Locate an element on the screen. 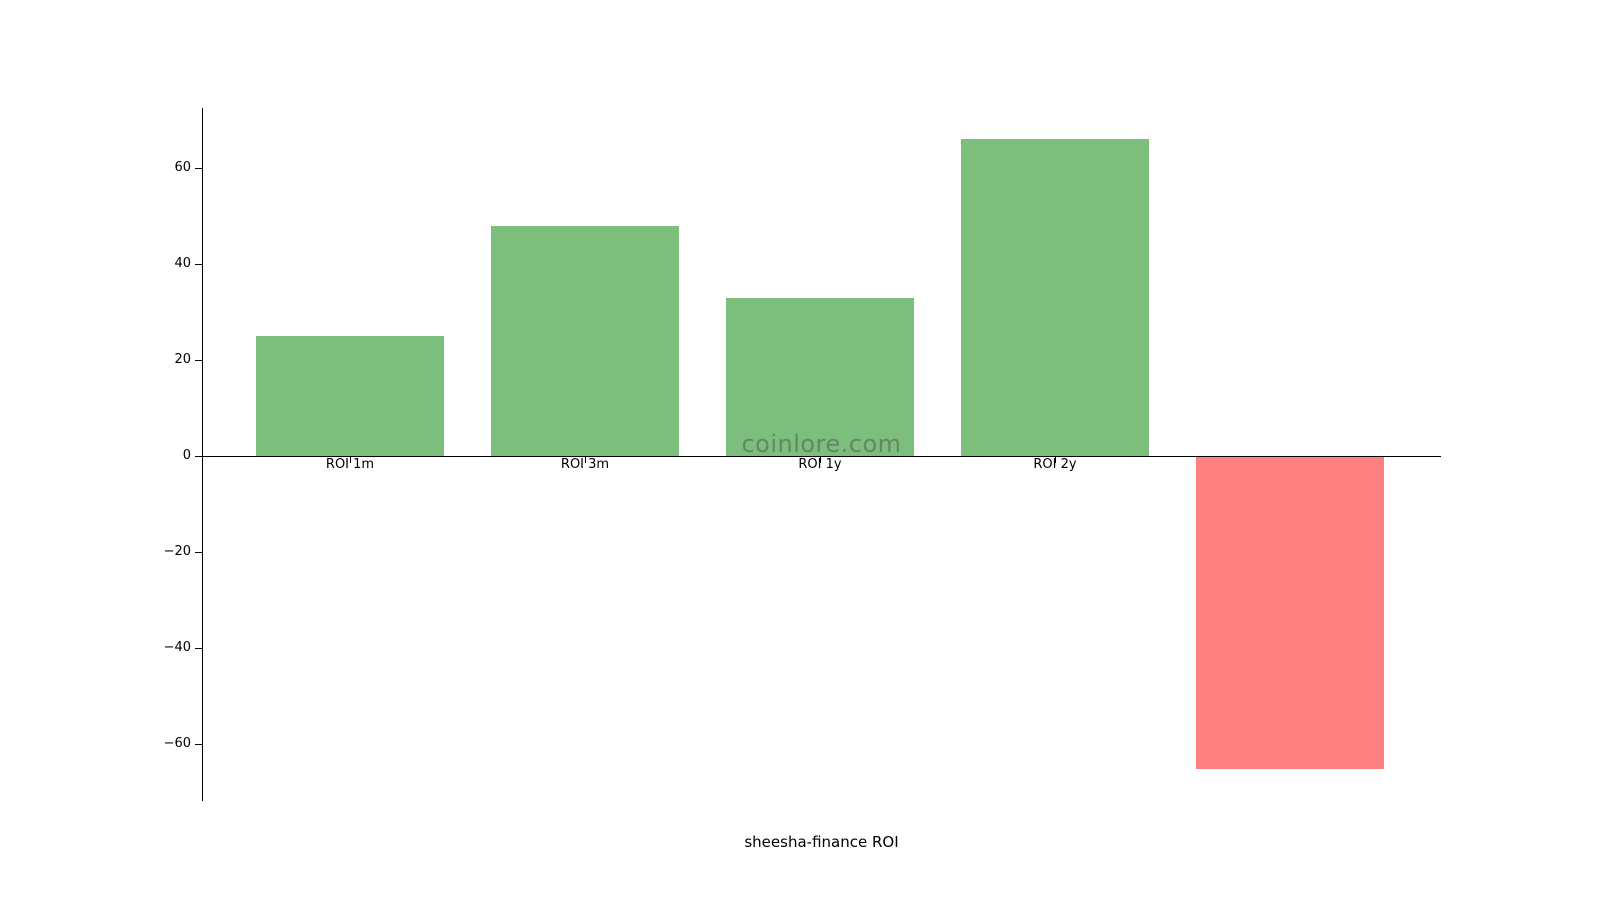  y-tick-label: 0 is located at coordinates (186, 455).